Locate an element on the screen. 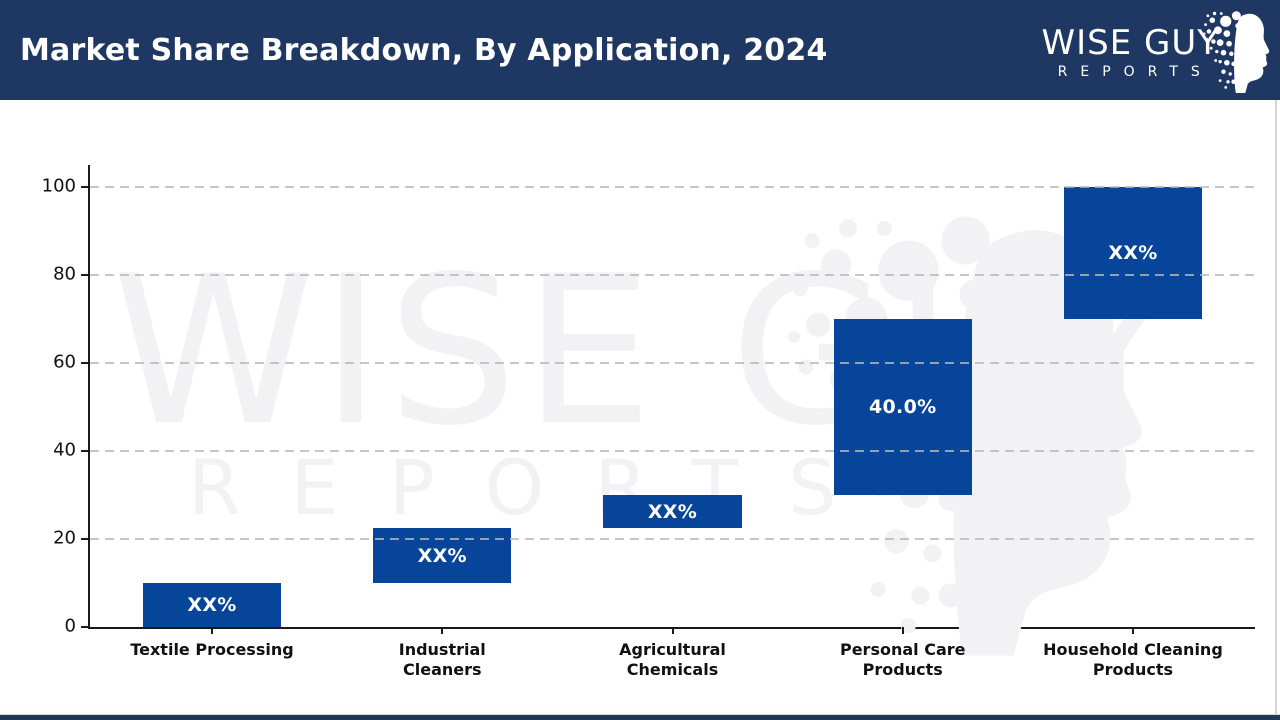 This screenshot has width=1280, height=720. wiseguy-head-icon is located at coordinates (1237, 51).